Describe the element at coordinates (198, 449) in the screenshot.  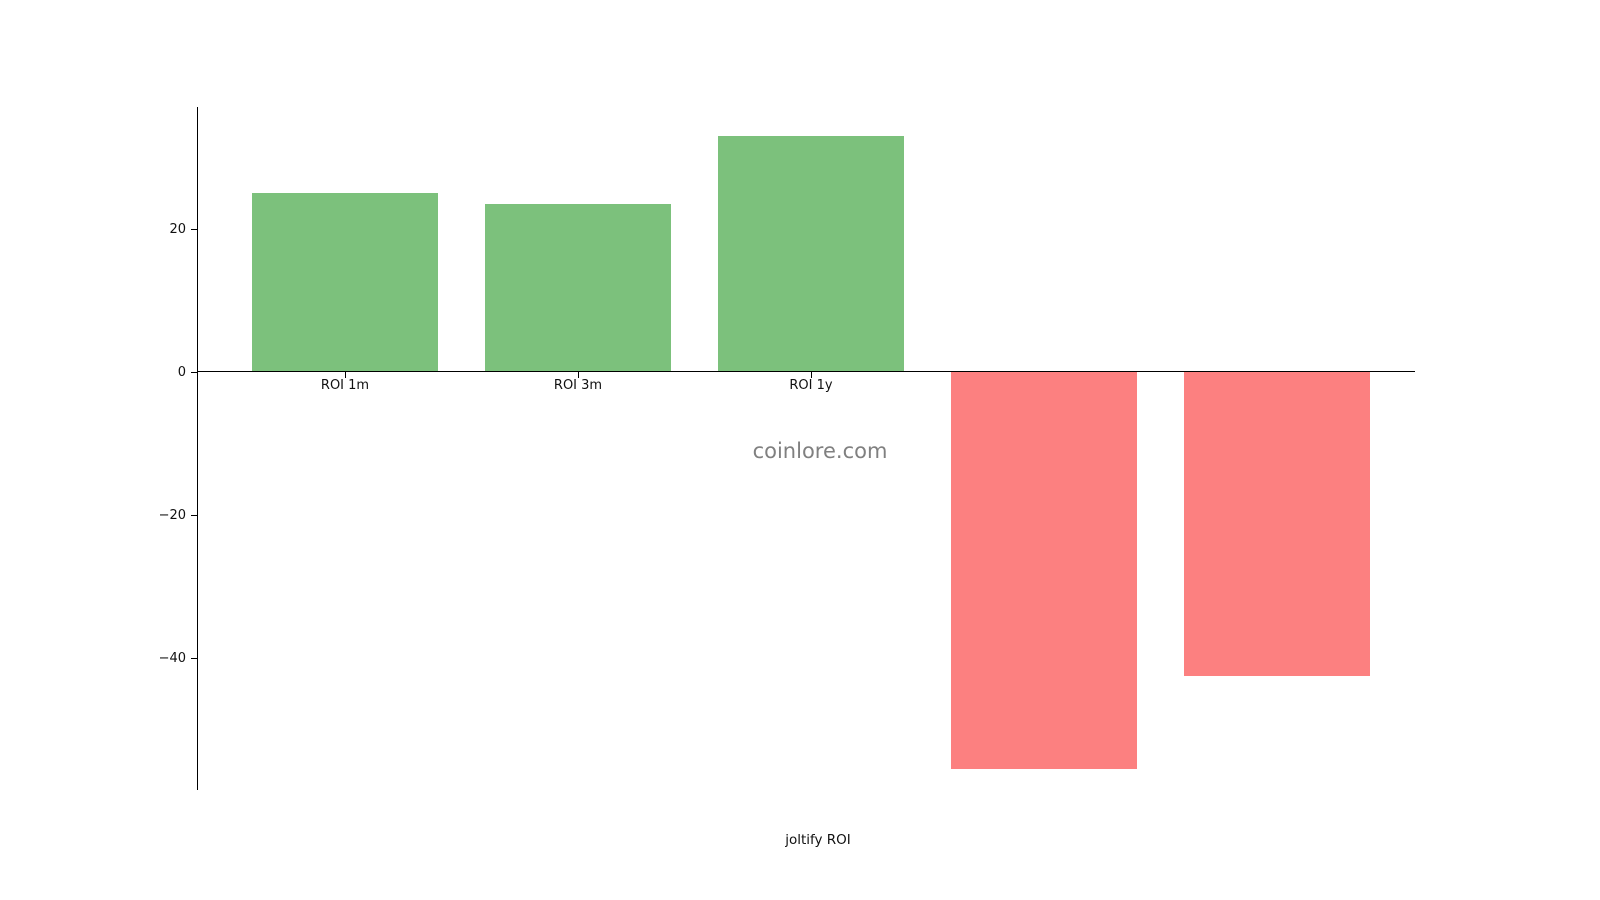
I see `y-axis-line` at that location.